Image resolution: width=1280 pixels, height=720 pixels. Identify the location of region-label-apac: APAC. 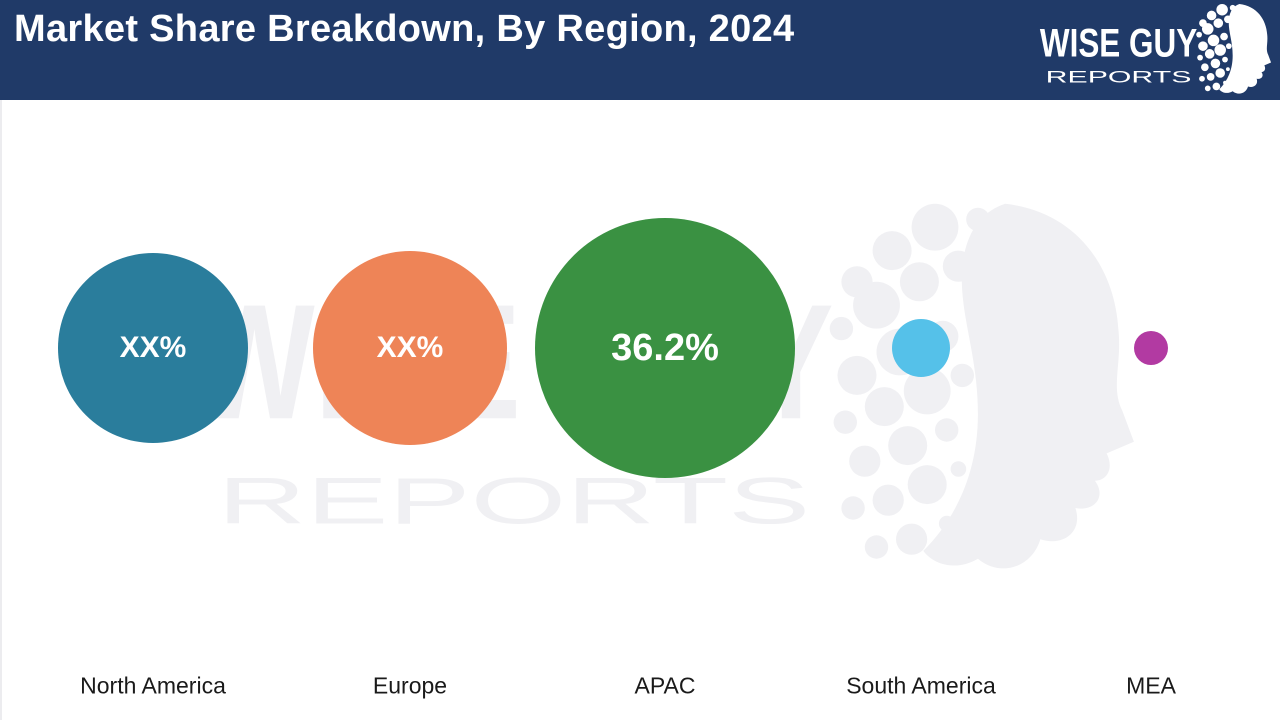
(665, 685).